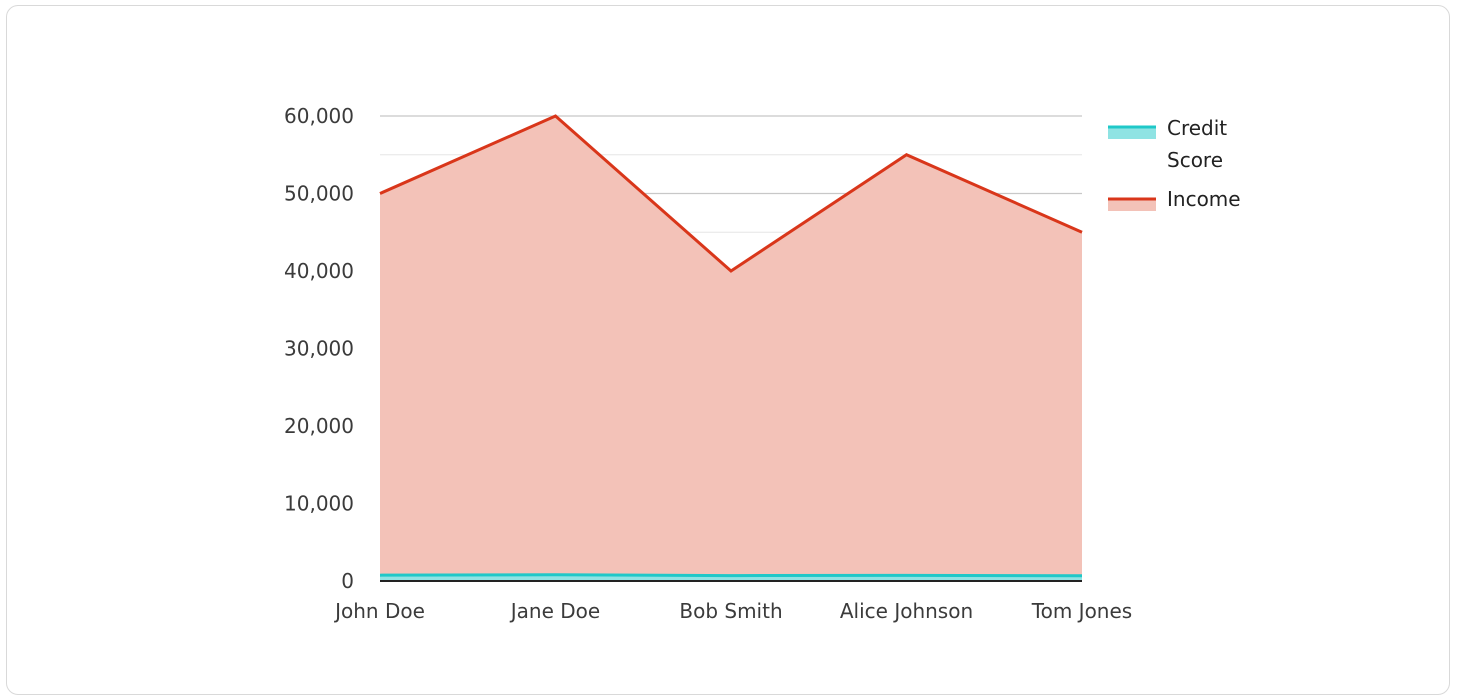  Describe the element at coordinates (1081, 611) in the screenshot. I see `x-tick-label-tom-jones: Tom Jones` at that location.